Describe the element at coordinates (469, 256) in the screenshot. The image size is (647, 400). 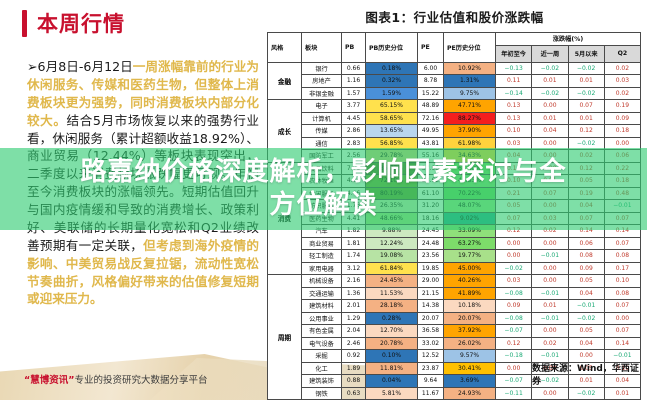
I see `cell-pe-pct: 19.77%` at that location.